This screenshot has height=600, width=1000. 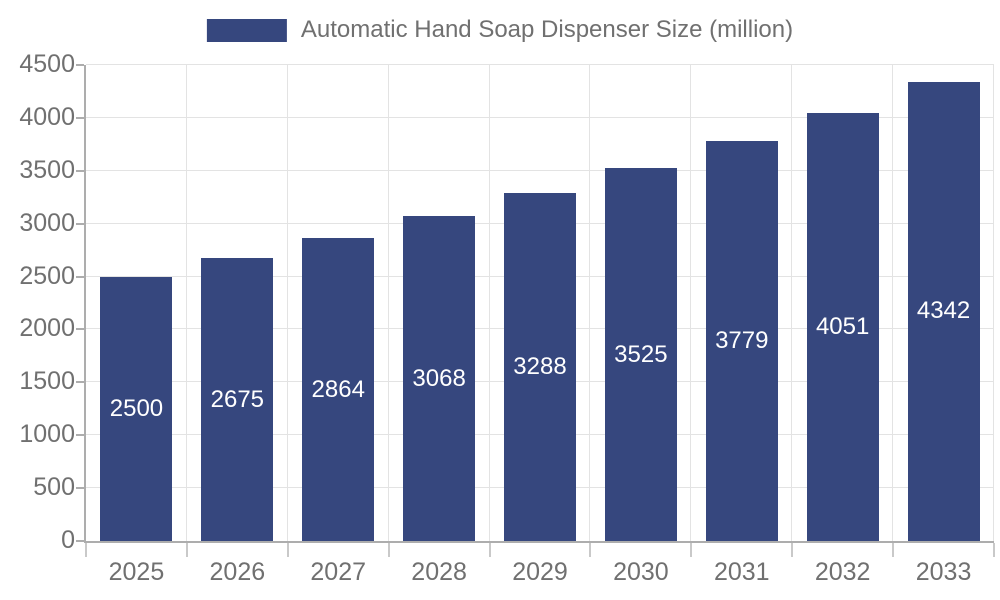 I want to click on bar: 3779, so click(x=741, y=341).